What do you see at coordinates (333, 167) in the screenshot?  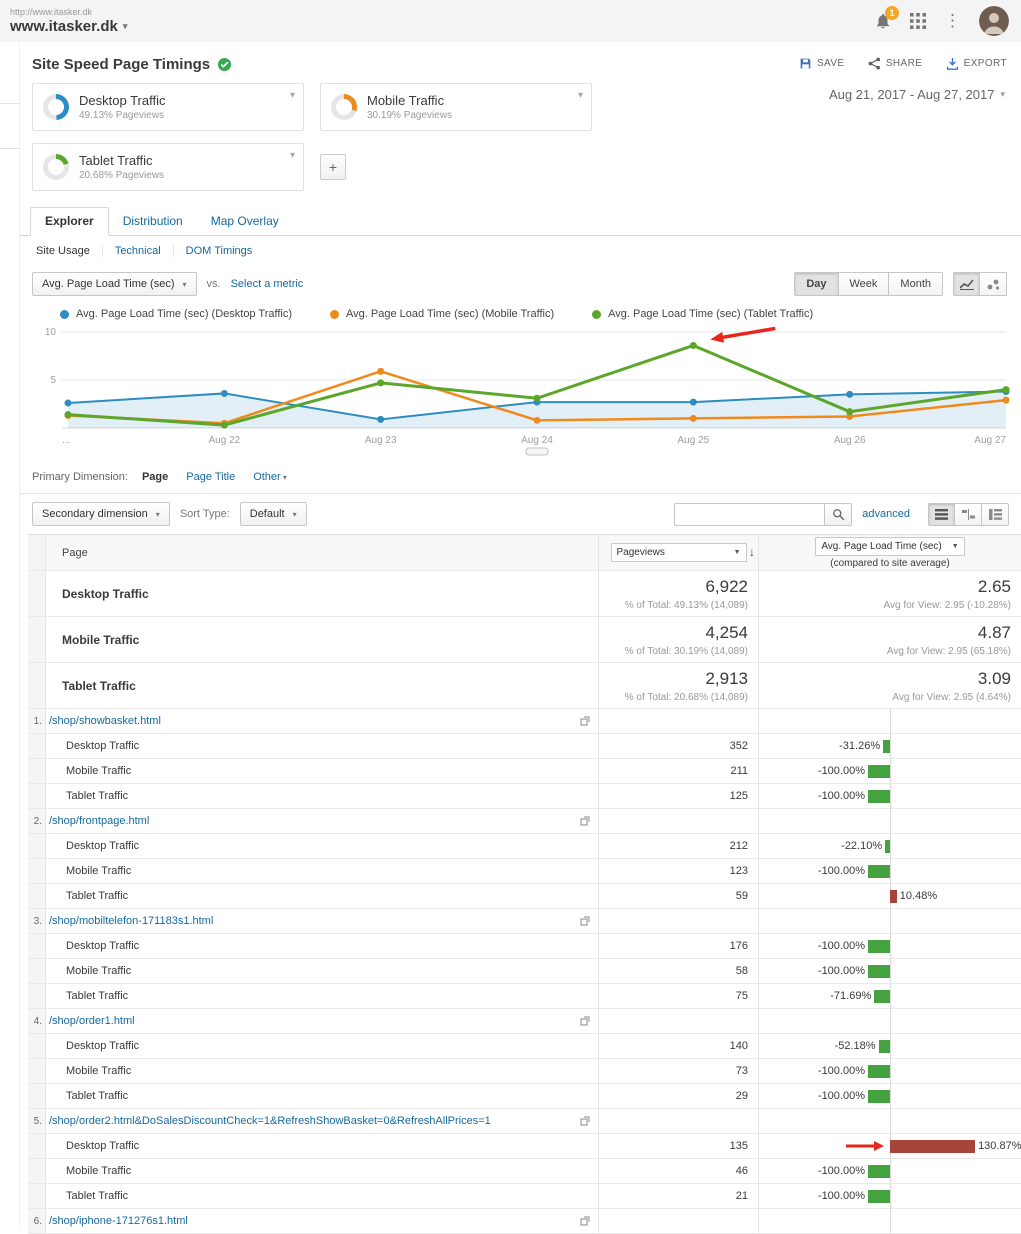 I see `add-segment-button: +` at bounding box center [333, 167].